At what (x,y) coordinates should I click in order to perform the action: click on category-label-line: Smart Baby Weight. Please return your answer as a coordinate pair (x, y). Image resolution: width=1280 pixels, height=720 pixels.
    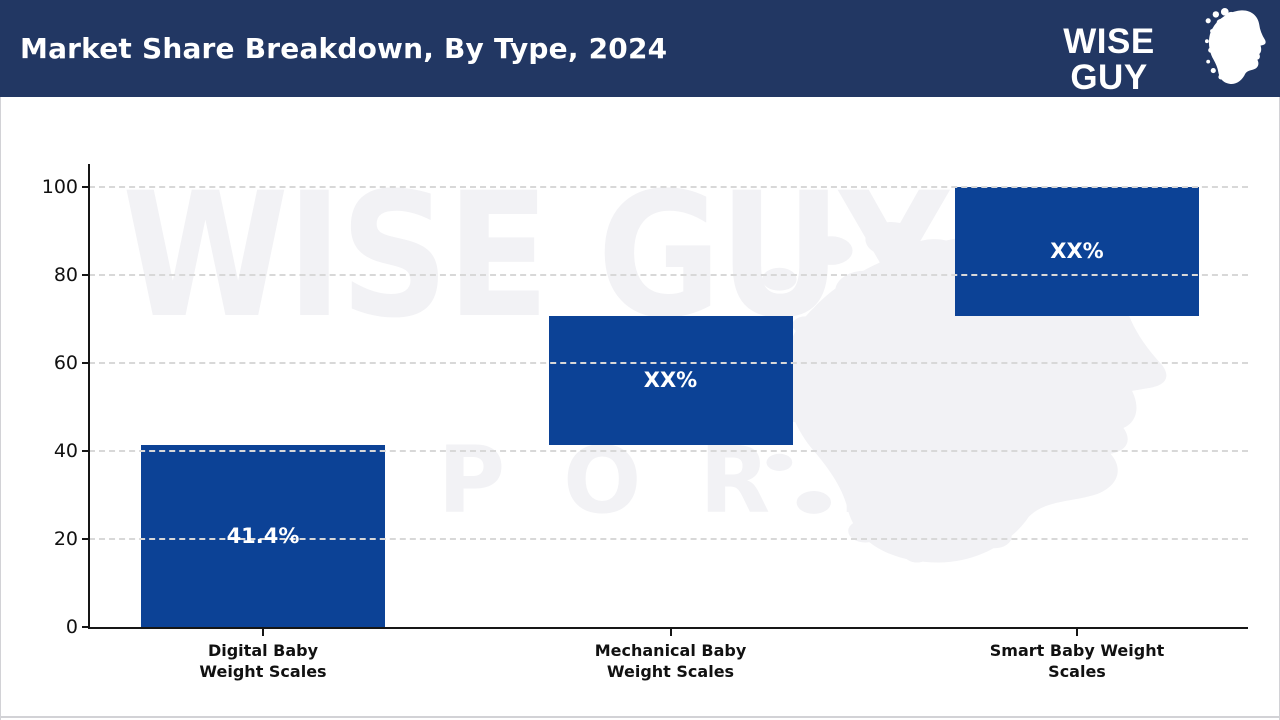
    Looking at the image, I should click on (1077, 650).